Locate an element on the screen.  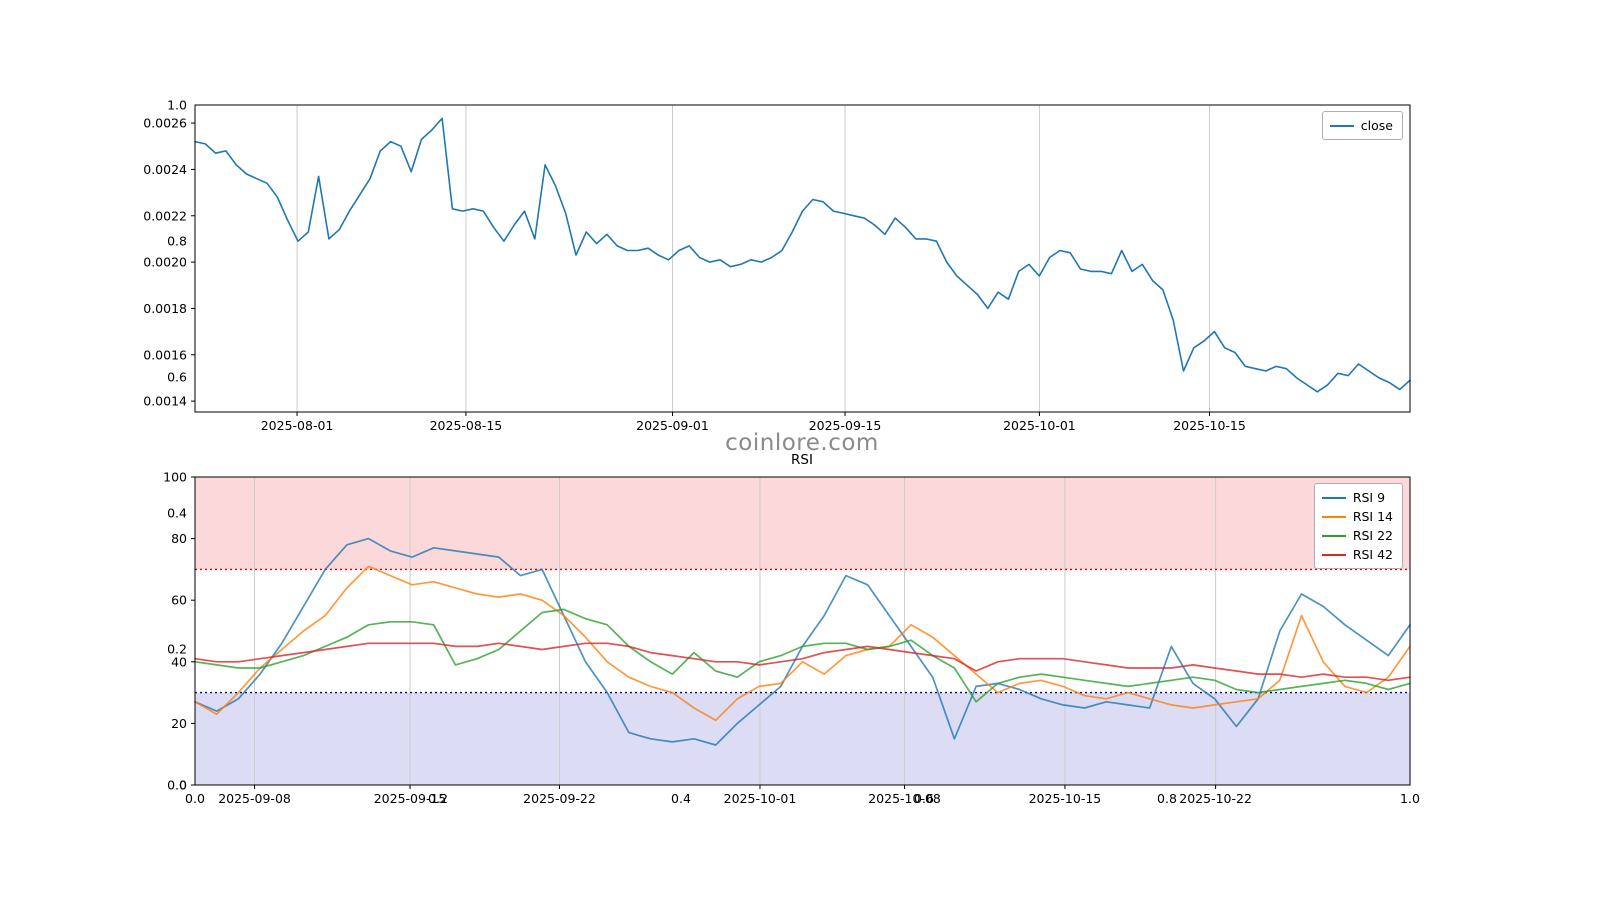
price-legend: close is located at coordinates (1362, 125).